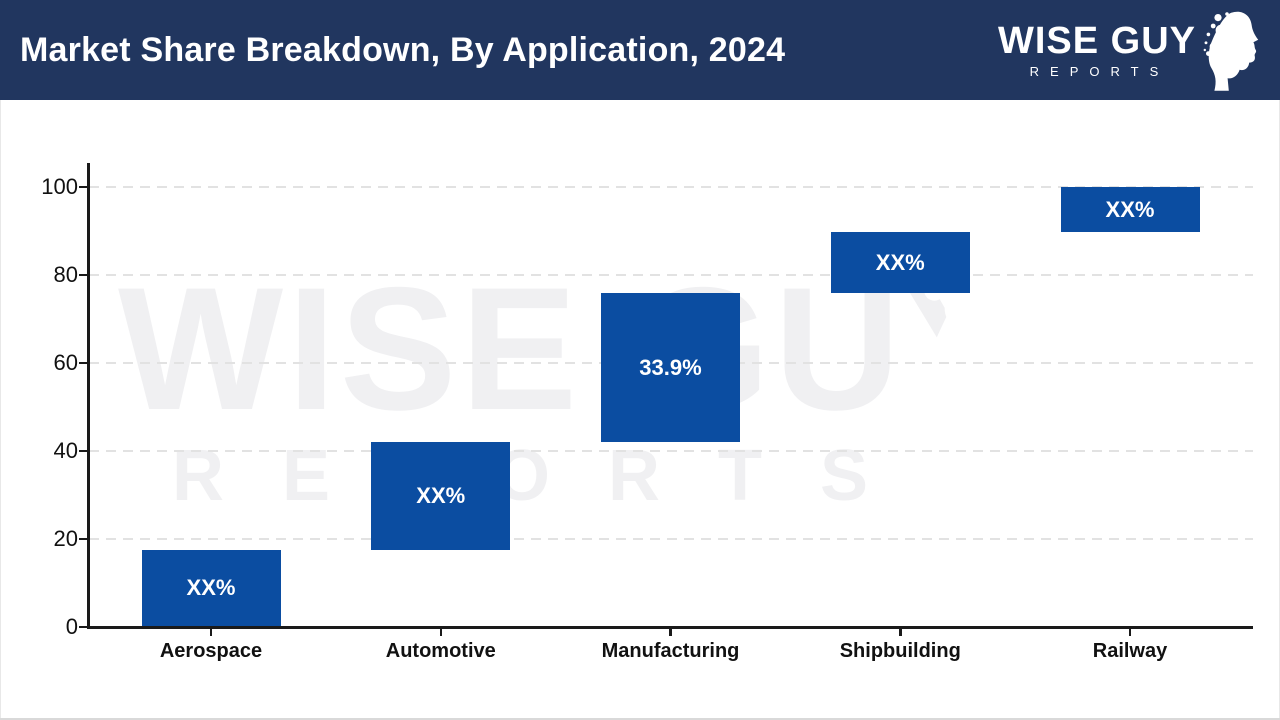 This screenshot has height=720, width=1280. I want to click on x-tick-label-automotive: Automotive, so click(440, 651).